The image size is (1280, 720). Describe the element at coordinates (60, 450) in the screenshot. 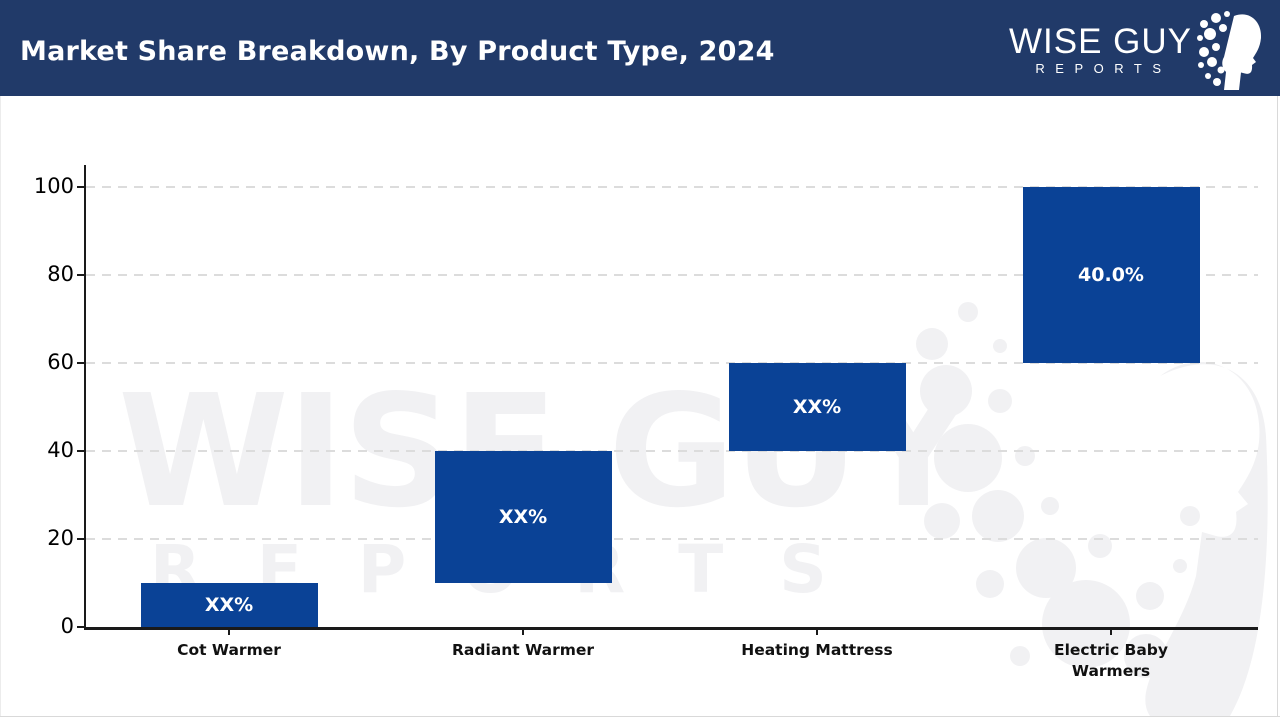

I see `y-tick-label-40: 40` at that location.